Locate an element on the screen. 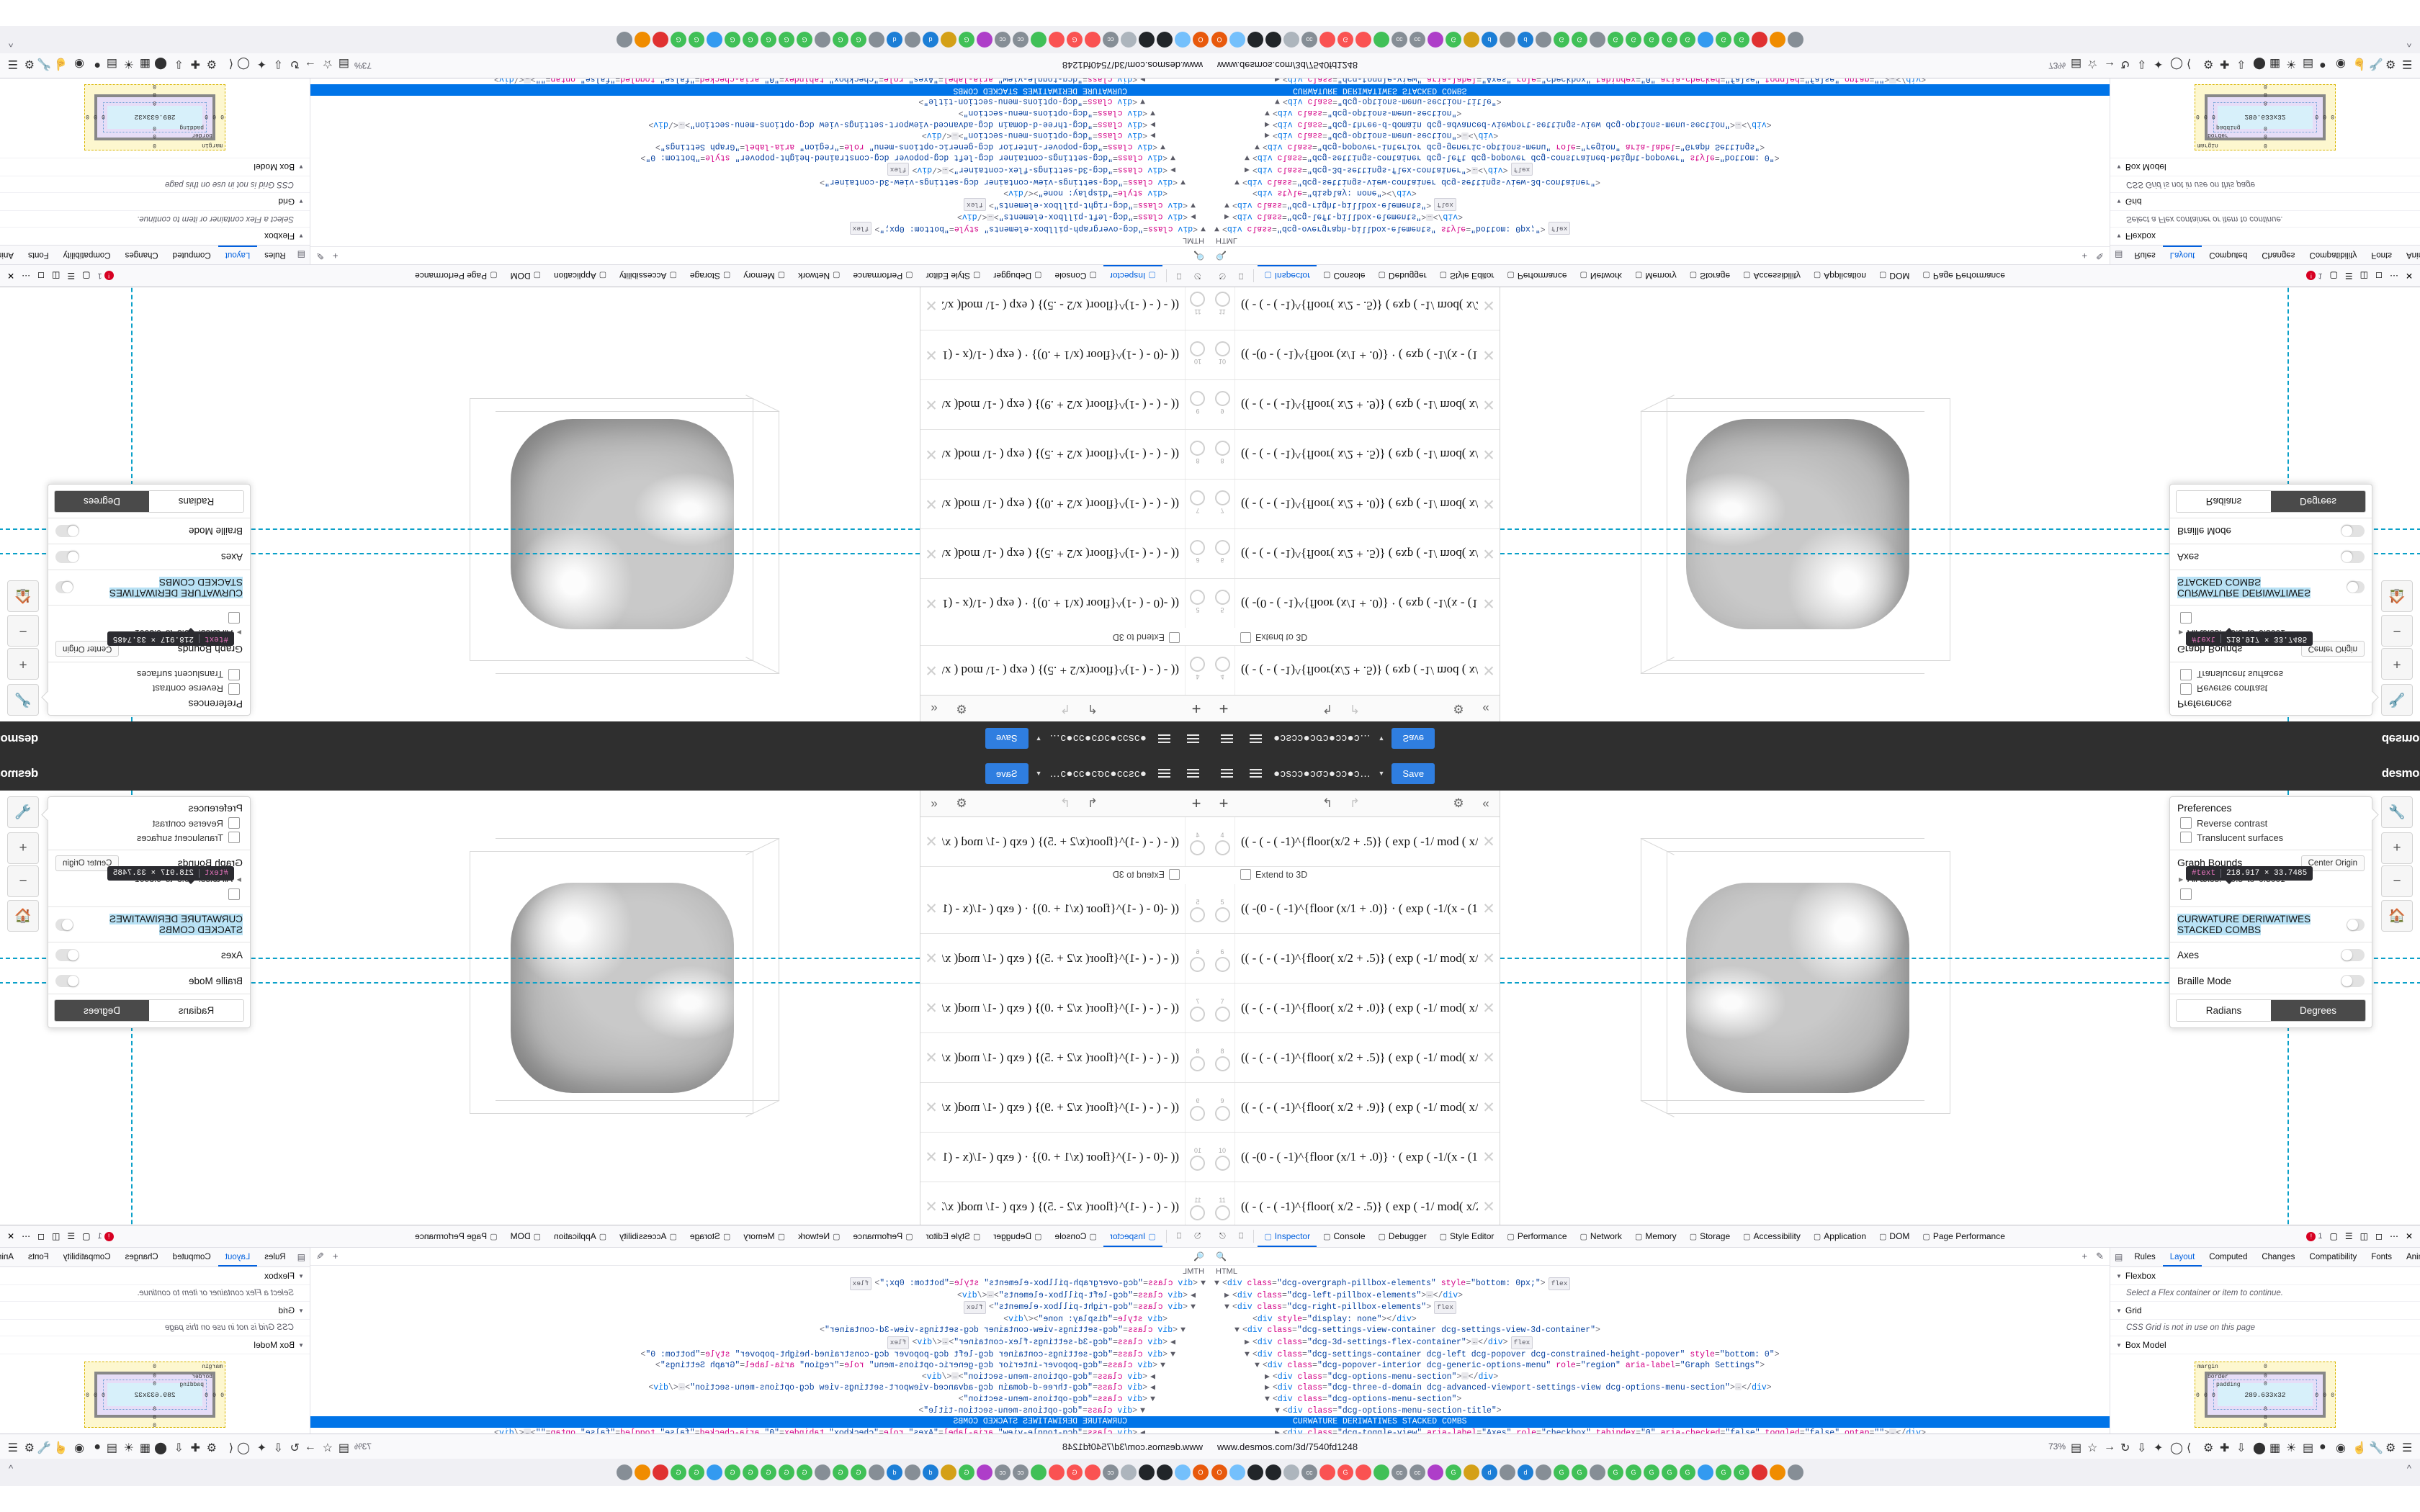 This screenshot has height=1512, width=2420. bookmark-item: d is located at coordinates (1525, 1472).